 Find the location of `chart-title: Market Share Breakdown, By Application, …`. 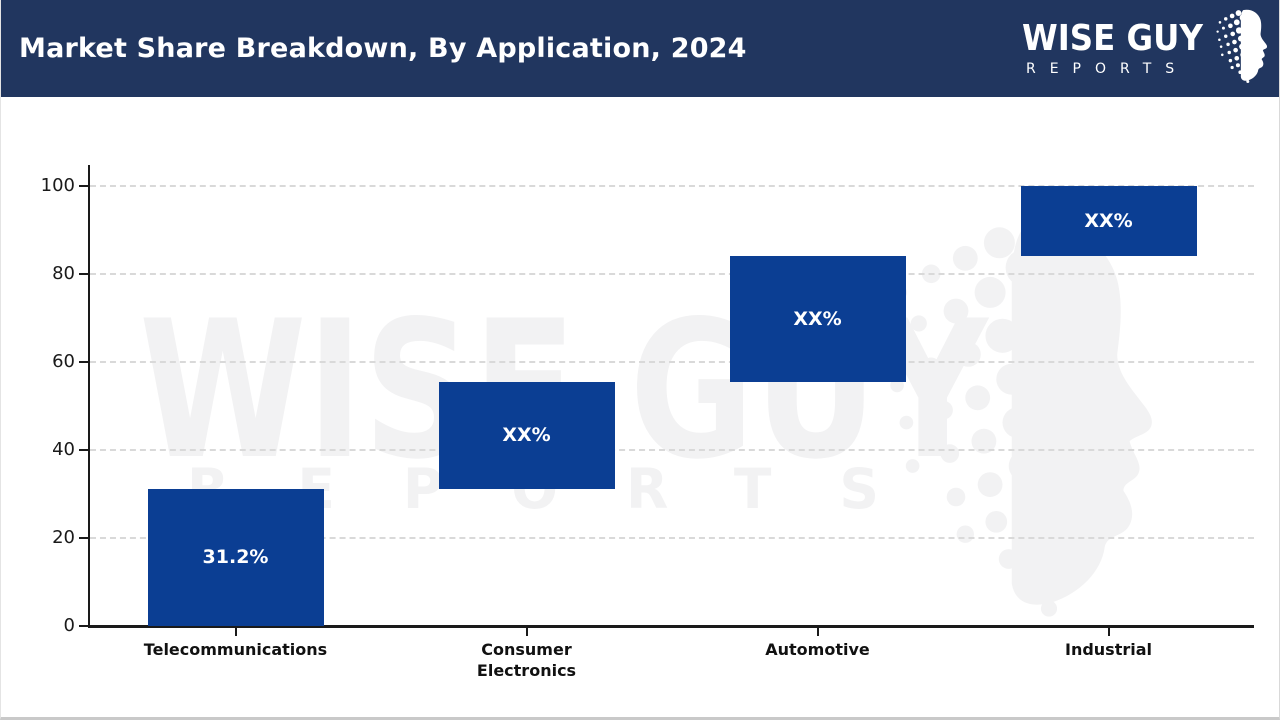

chart-title: Market Share Breakdown, By Application, … is located at coordinates (383, 48).